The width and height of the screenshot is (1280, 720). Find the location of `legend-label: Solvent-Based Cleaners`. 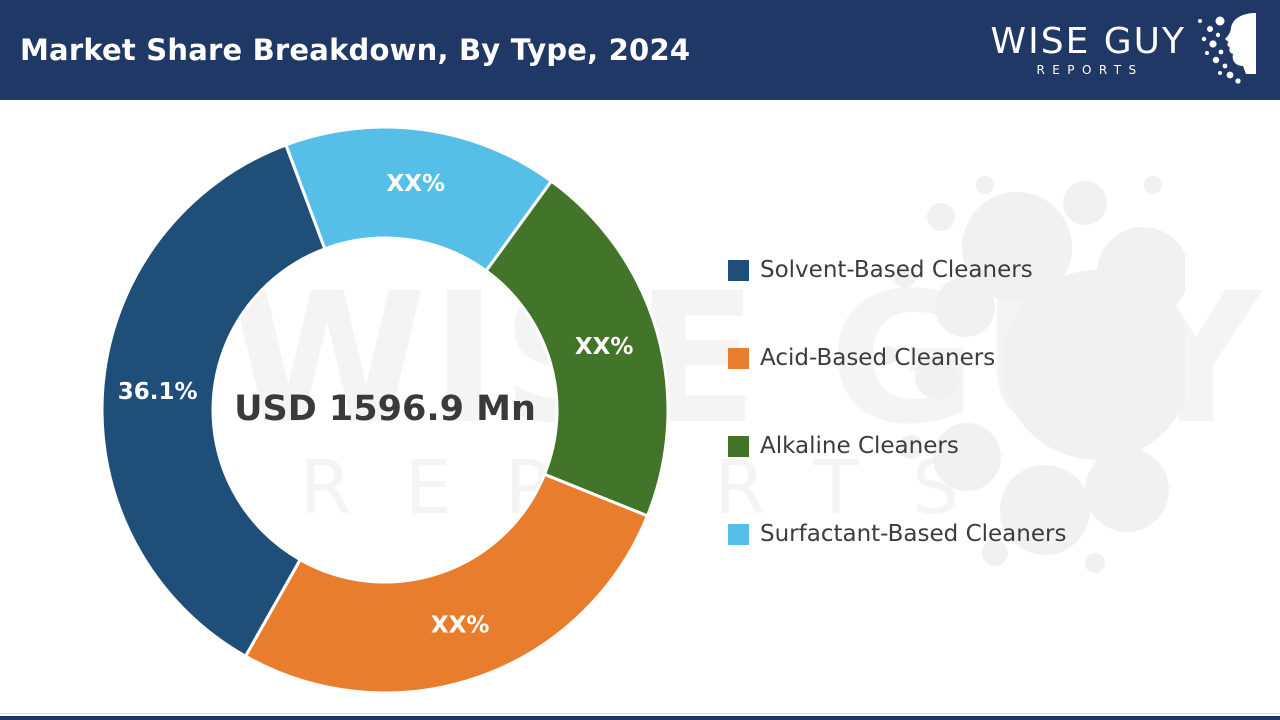

legend-label: Solvent-Based Cleaners is located at coordinates (896, 270).